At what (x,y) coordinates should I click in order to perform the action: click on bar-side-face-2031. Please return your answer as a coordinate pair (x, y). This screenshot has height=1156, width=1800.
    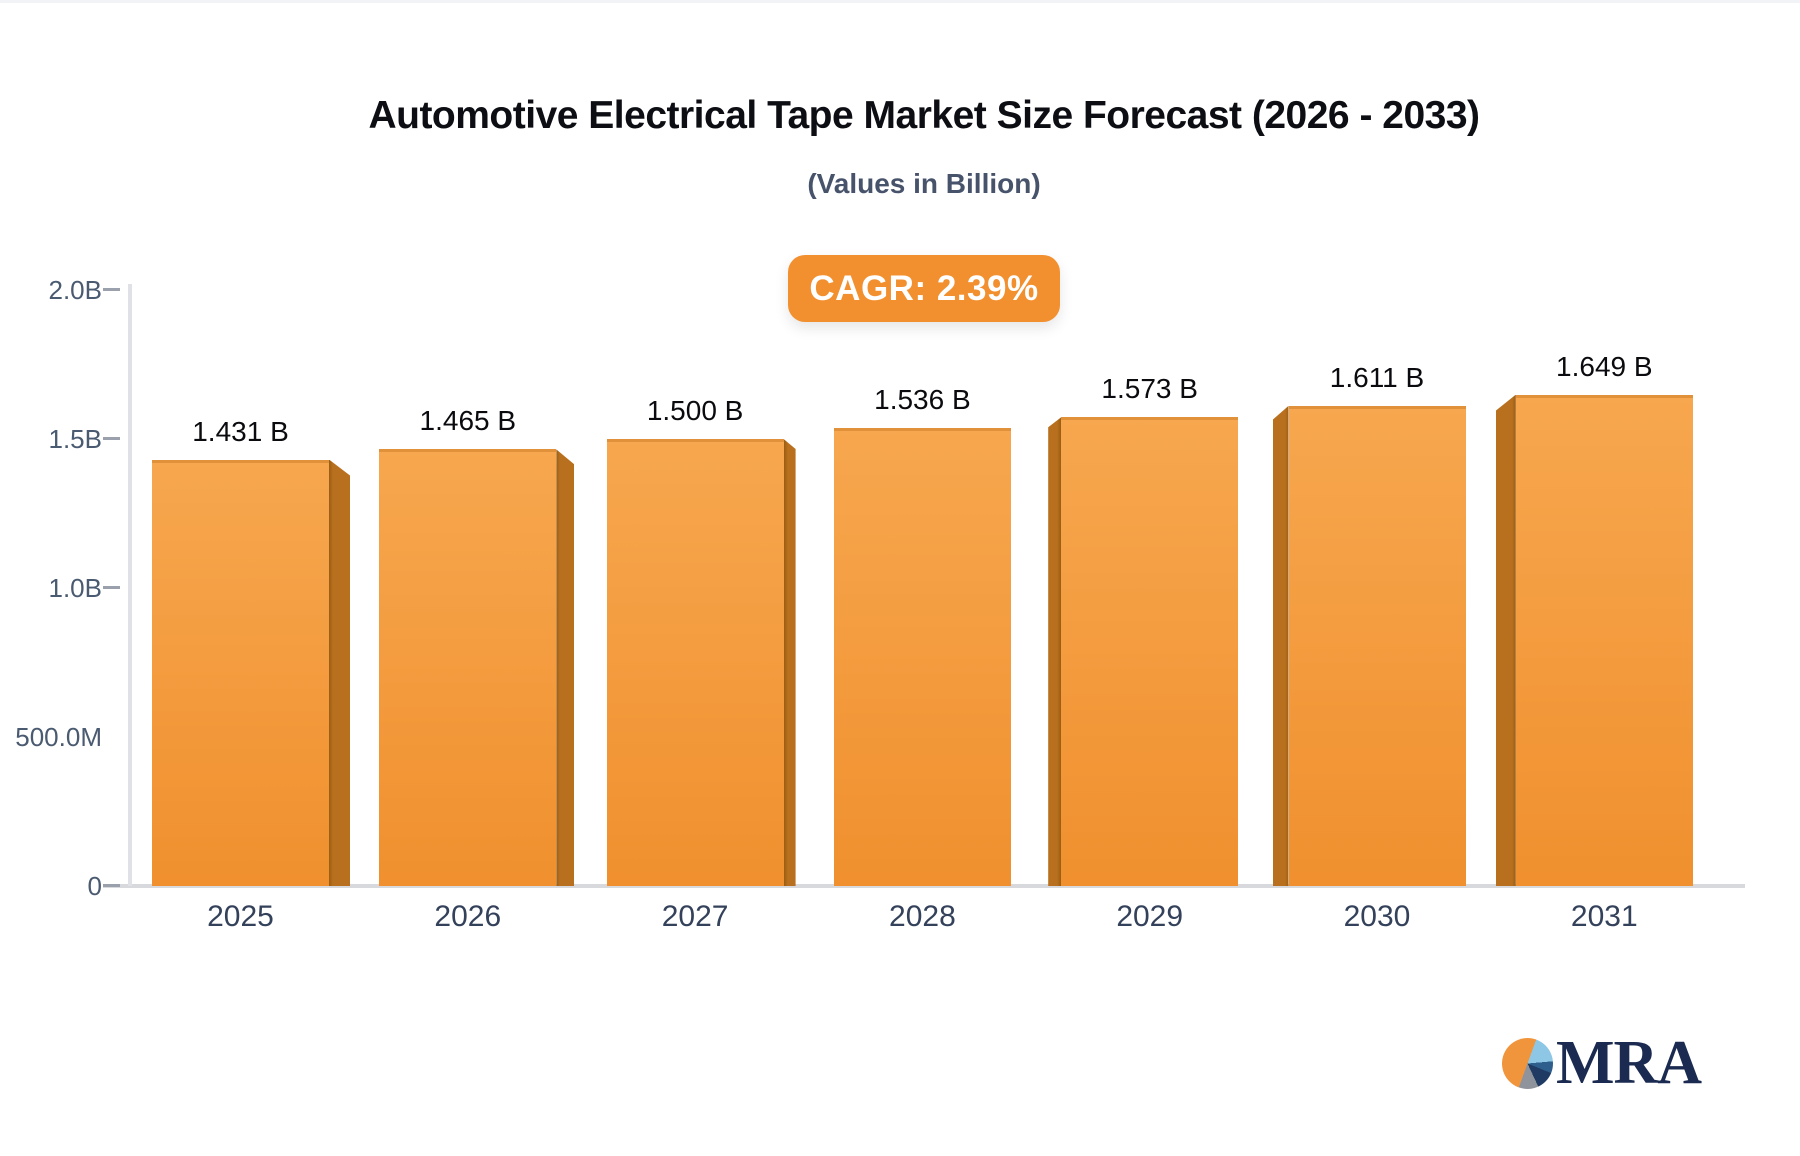
    Looking at the image, I should click on (1505, 640).